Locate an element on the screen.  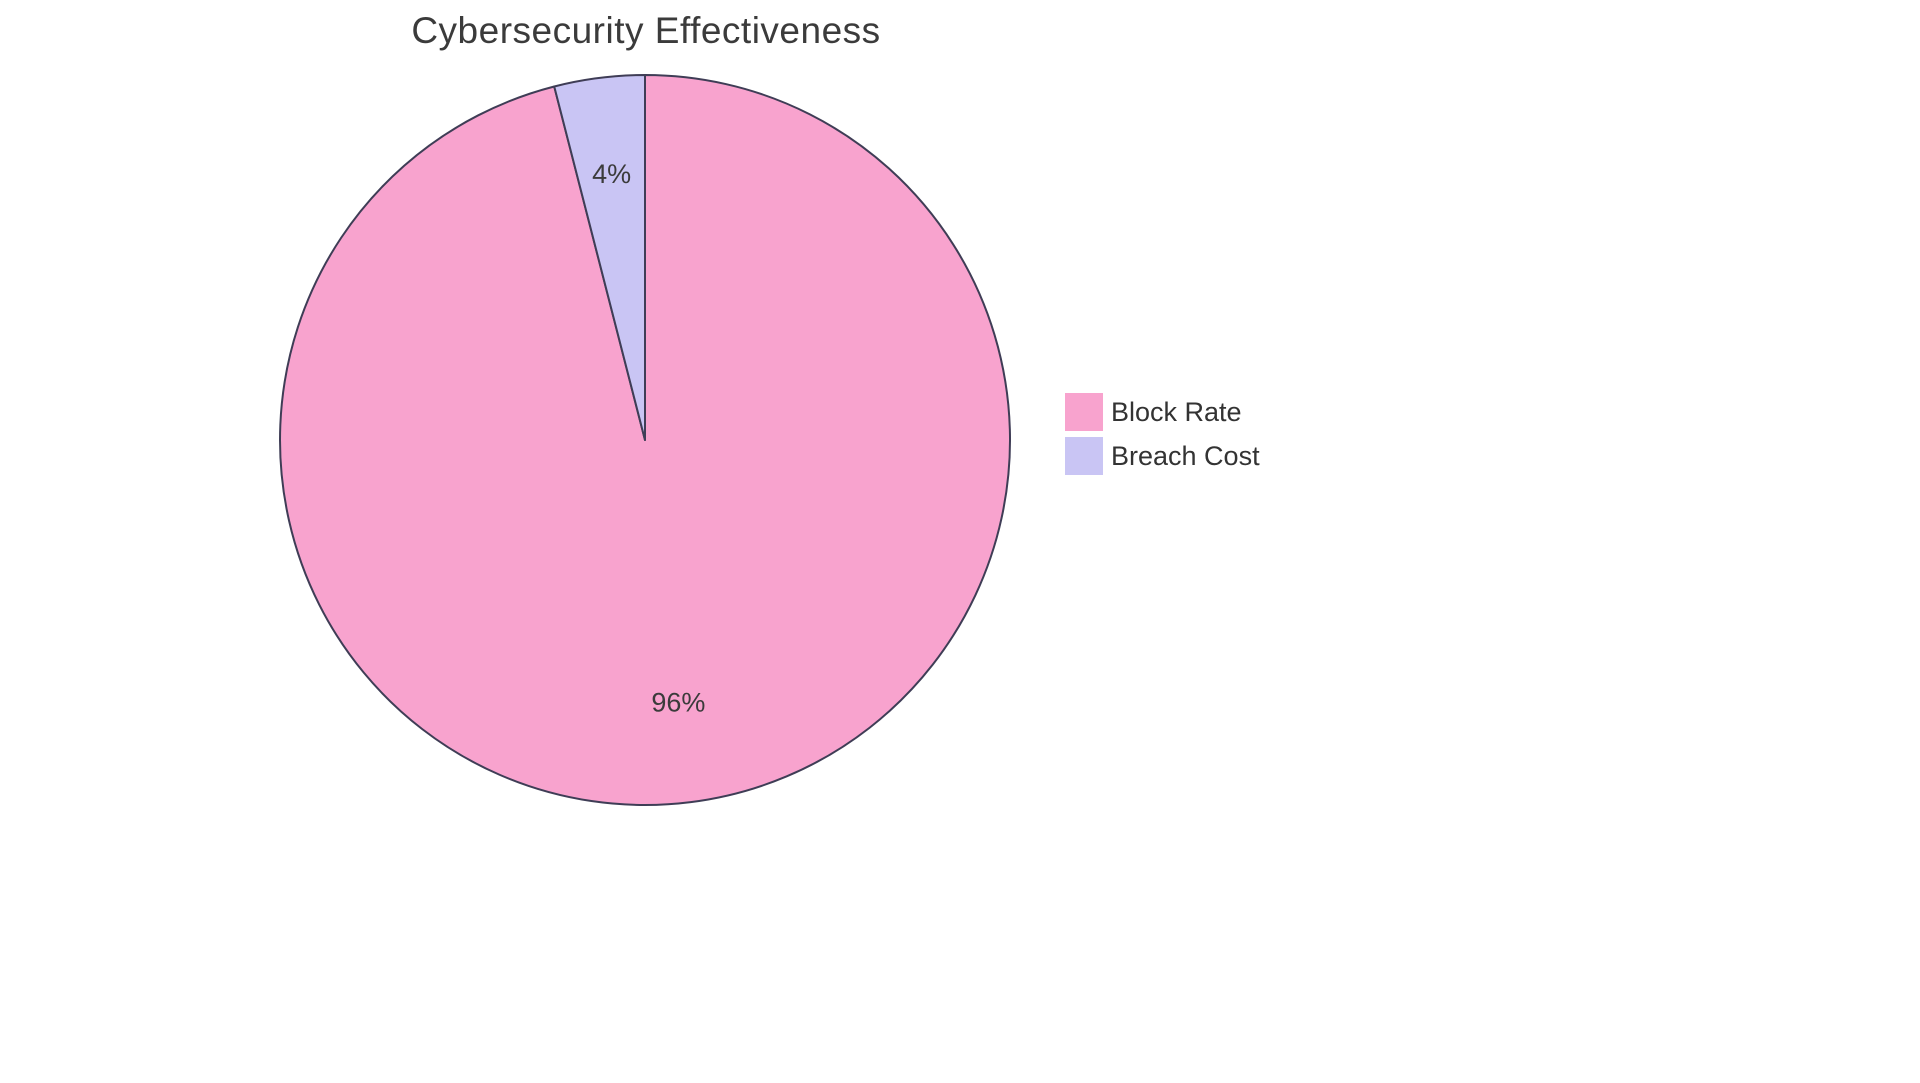
pie-slice-value-block-rate: 96% is located at coordinates (678, 702).